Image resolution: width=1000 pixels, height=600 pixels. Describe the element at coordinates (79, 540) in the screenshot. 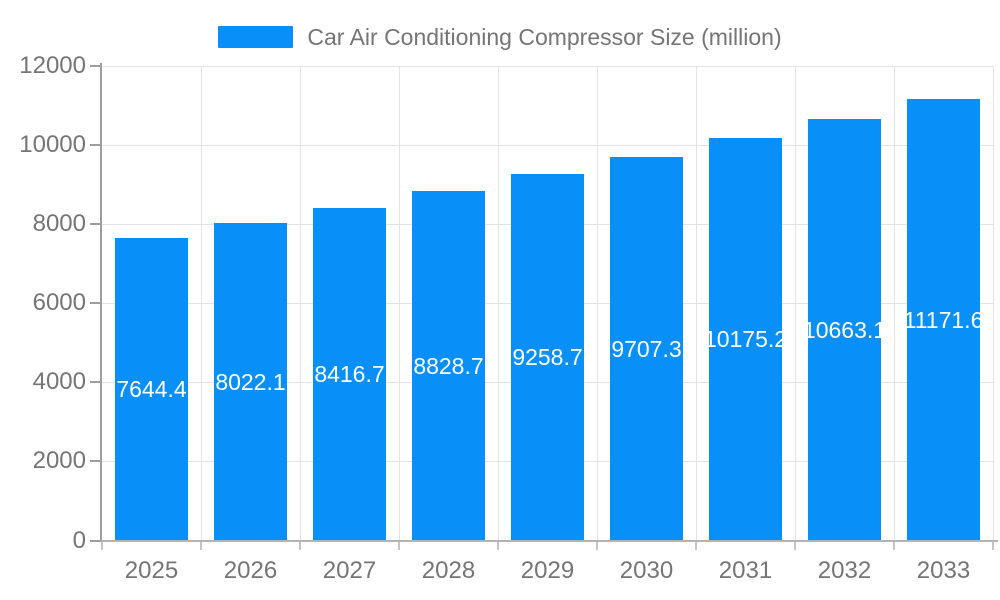

I see `y-axis-tick-label: 0` at that location.